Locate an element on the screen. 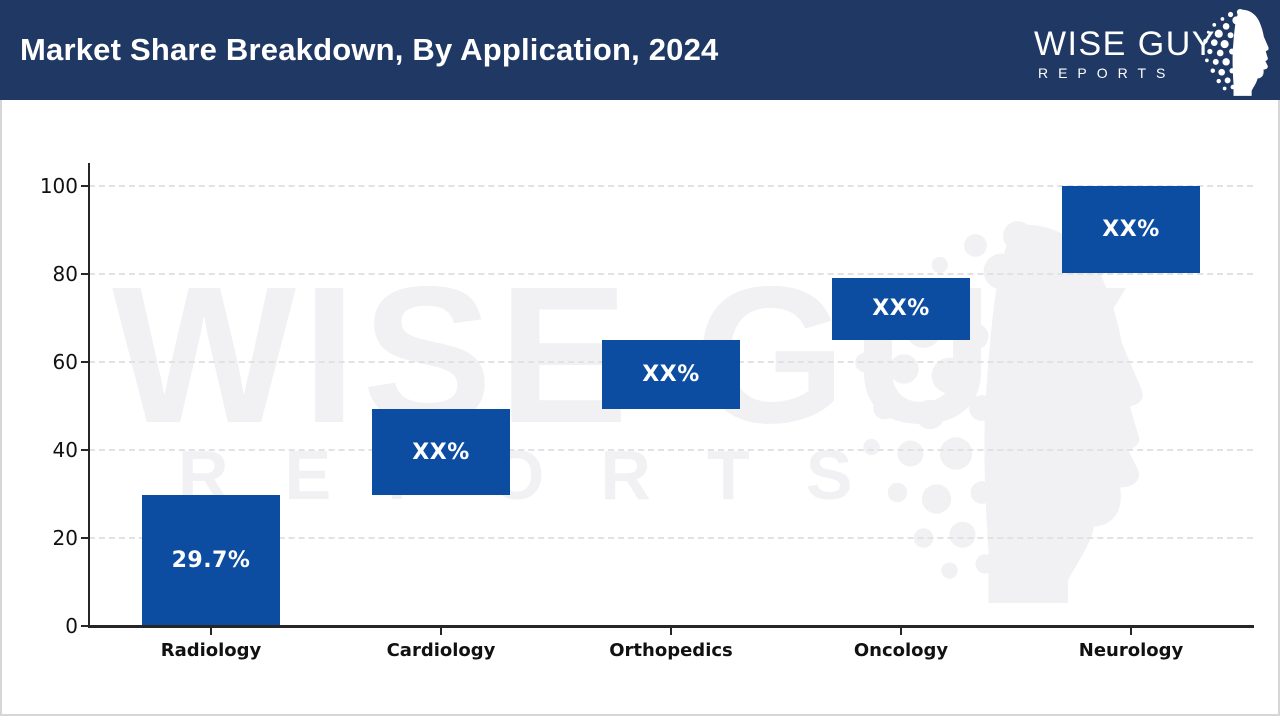 The width and height of the screenshot is (1280, 720). y-tick-label: 40 is located at coordinates (65, 450).